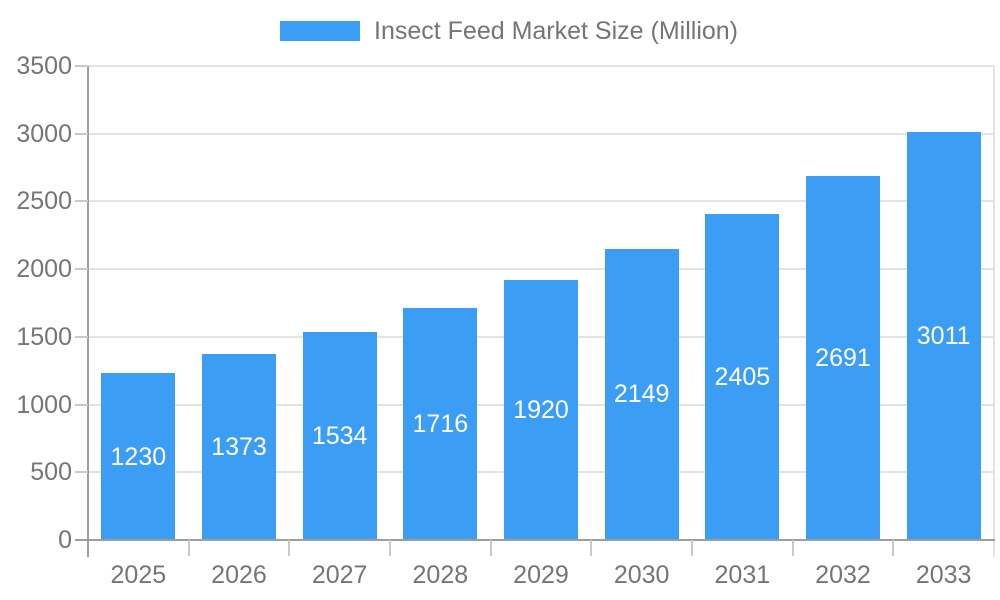  Describe the element at coordinates (65, 540) in the screenshot. I see `y-tick-label: 0` at that location.